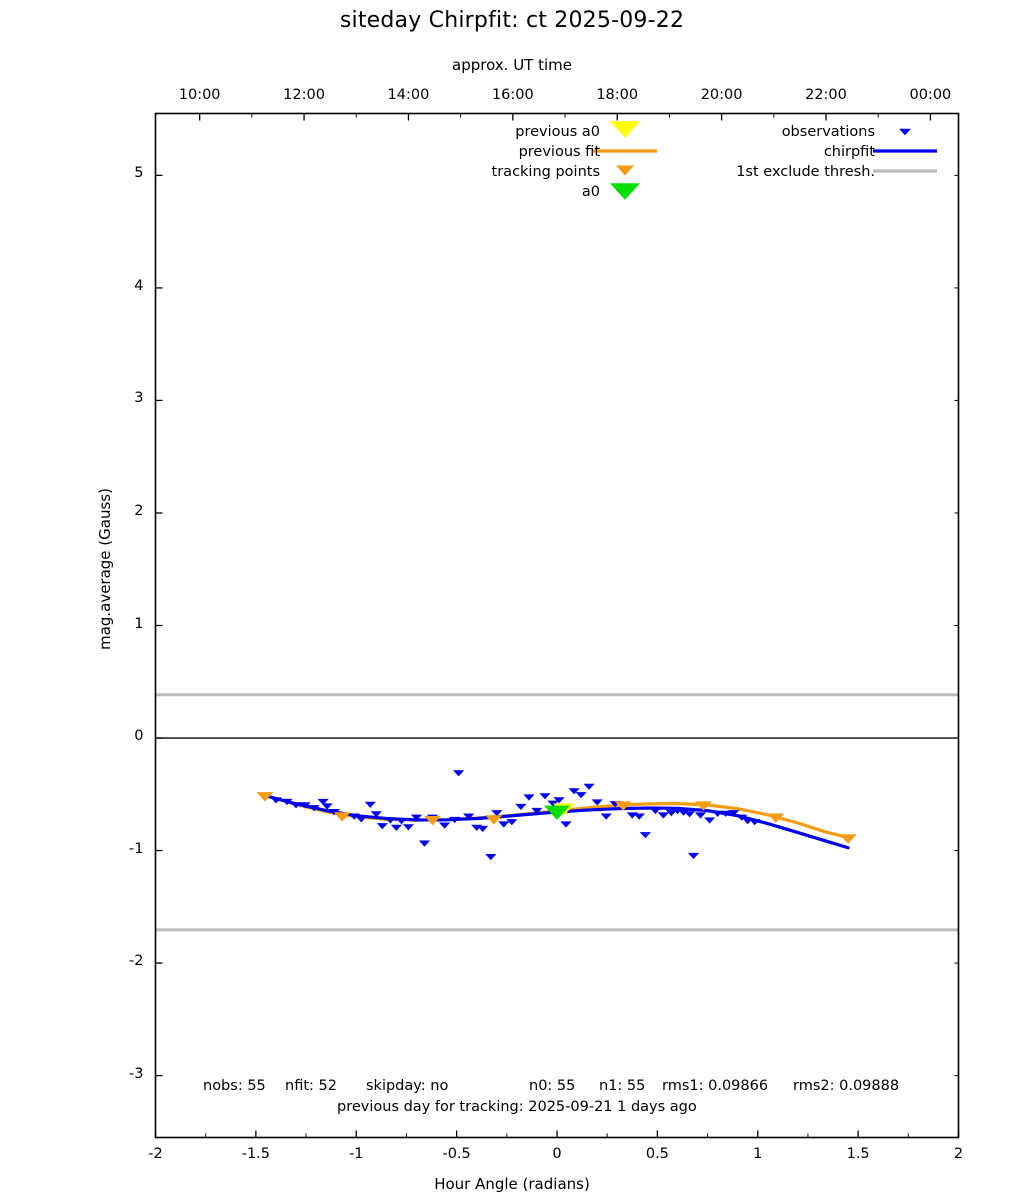 The height and width of the screenshot is (1200, 1024). Describe the element at coordinates (557, 1153) in the screenshot. I see `x-tick-label: 0` at that location.